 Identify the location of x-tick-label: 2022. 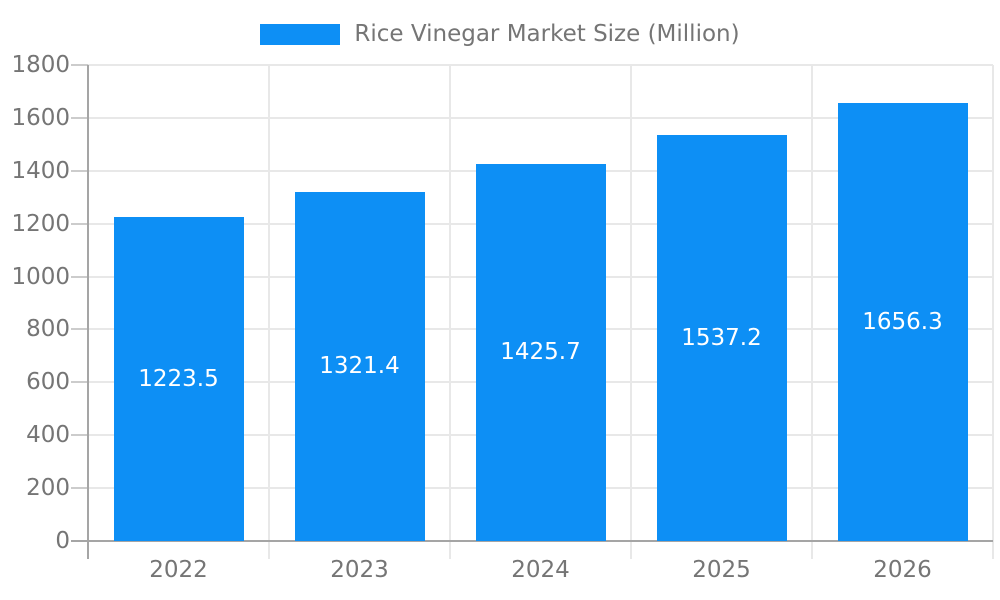
(178, 570).